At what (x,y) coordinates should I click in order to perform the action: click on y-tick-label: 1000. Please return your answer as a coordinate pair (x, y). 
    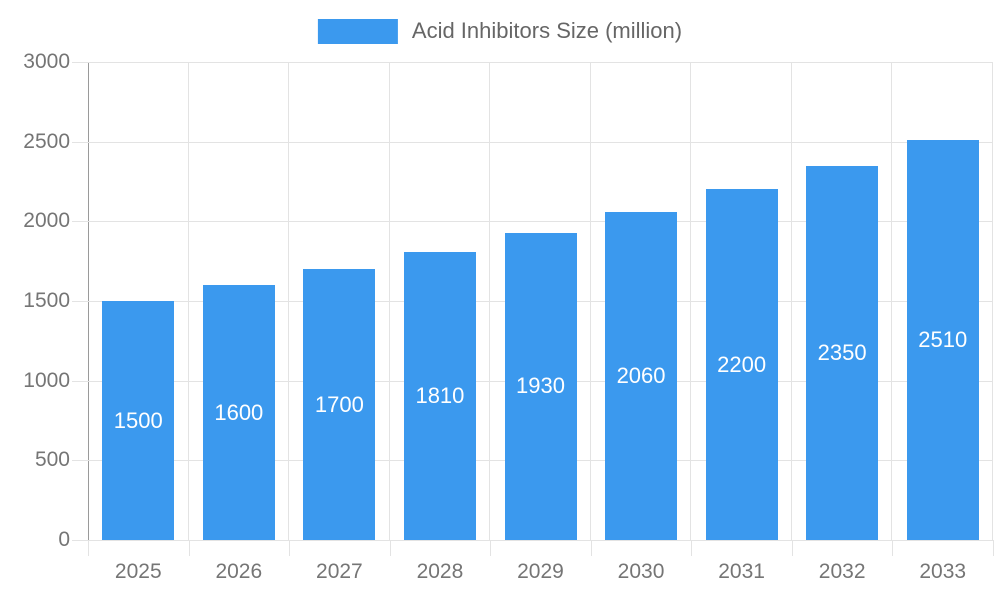
    Looking at the image, I should click on (46, 380).